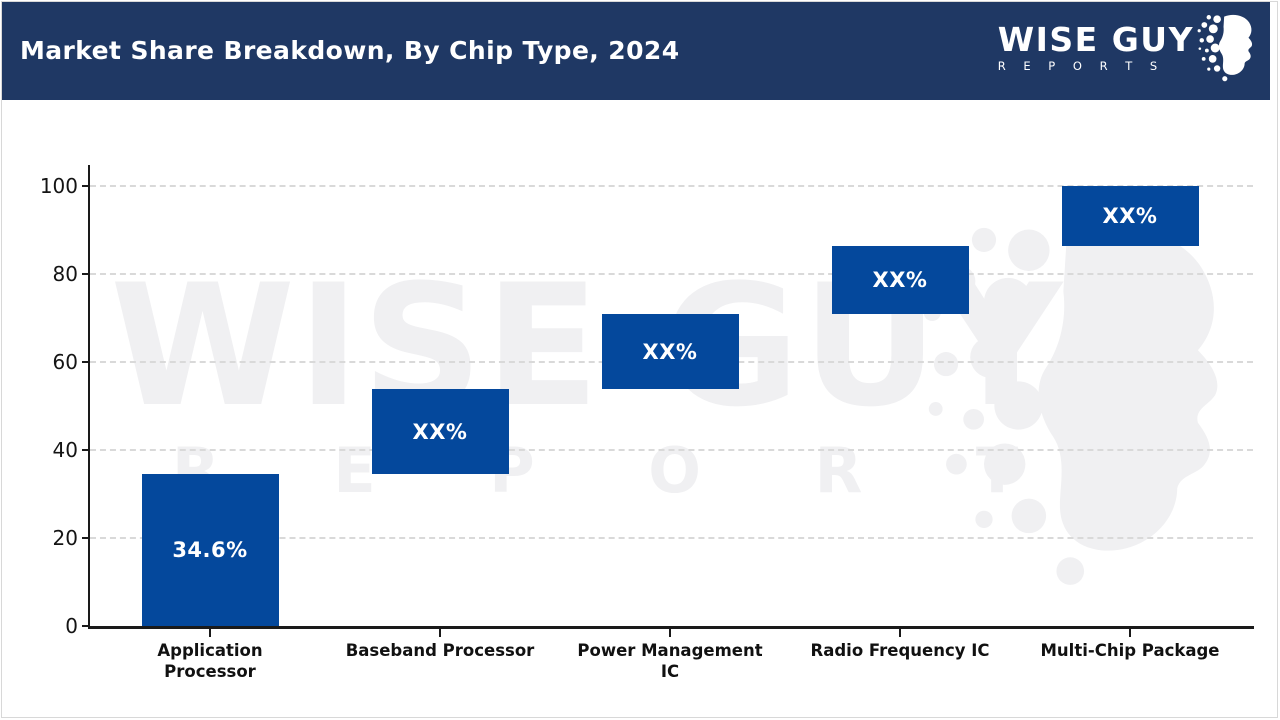 The height and width of the screenshot is (720, 1280). What do you see at coordinates (670, 650) in the screenshot?
I see `x-category-label-line: Power Management` at bounding box center [670, 650].